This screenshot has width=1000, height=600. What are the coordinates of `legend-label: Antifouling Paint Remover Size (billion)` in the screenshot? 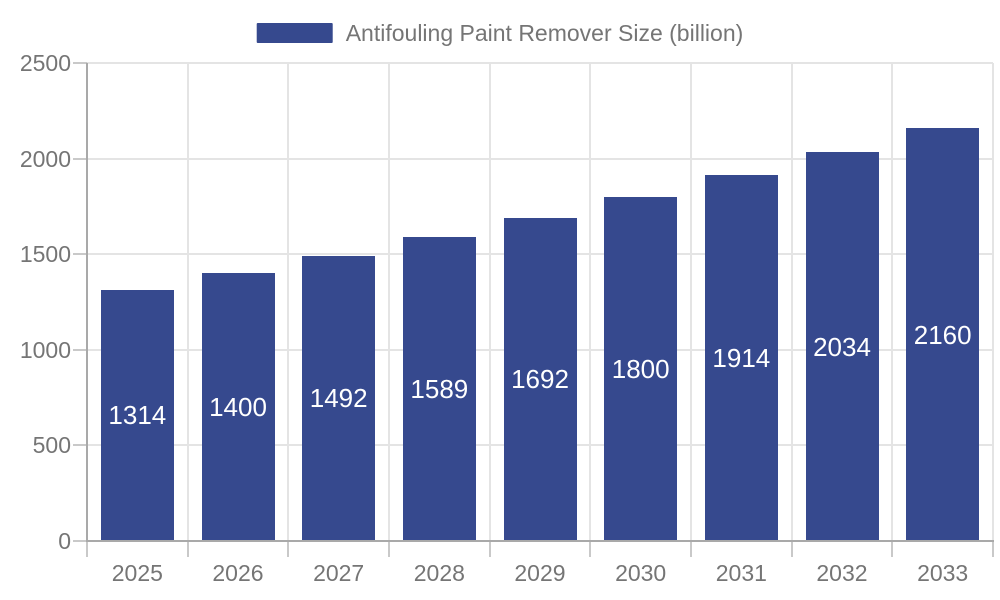 It's located at (544, 33).